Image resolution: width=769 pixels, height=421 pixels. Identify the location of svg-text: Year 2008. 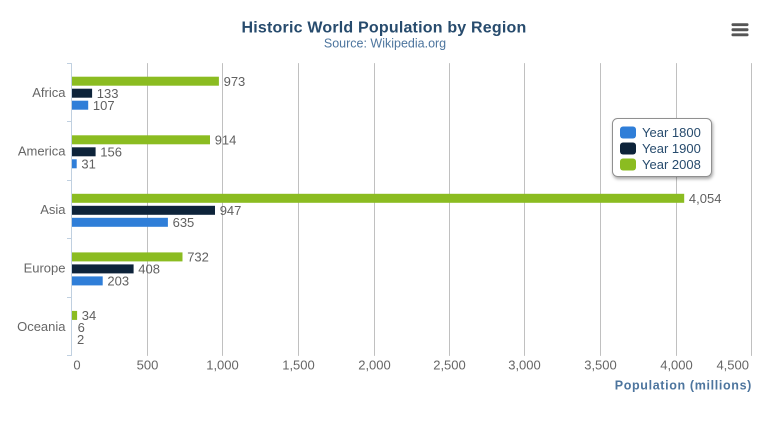
(671, 164).